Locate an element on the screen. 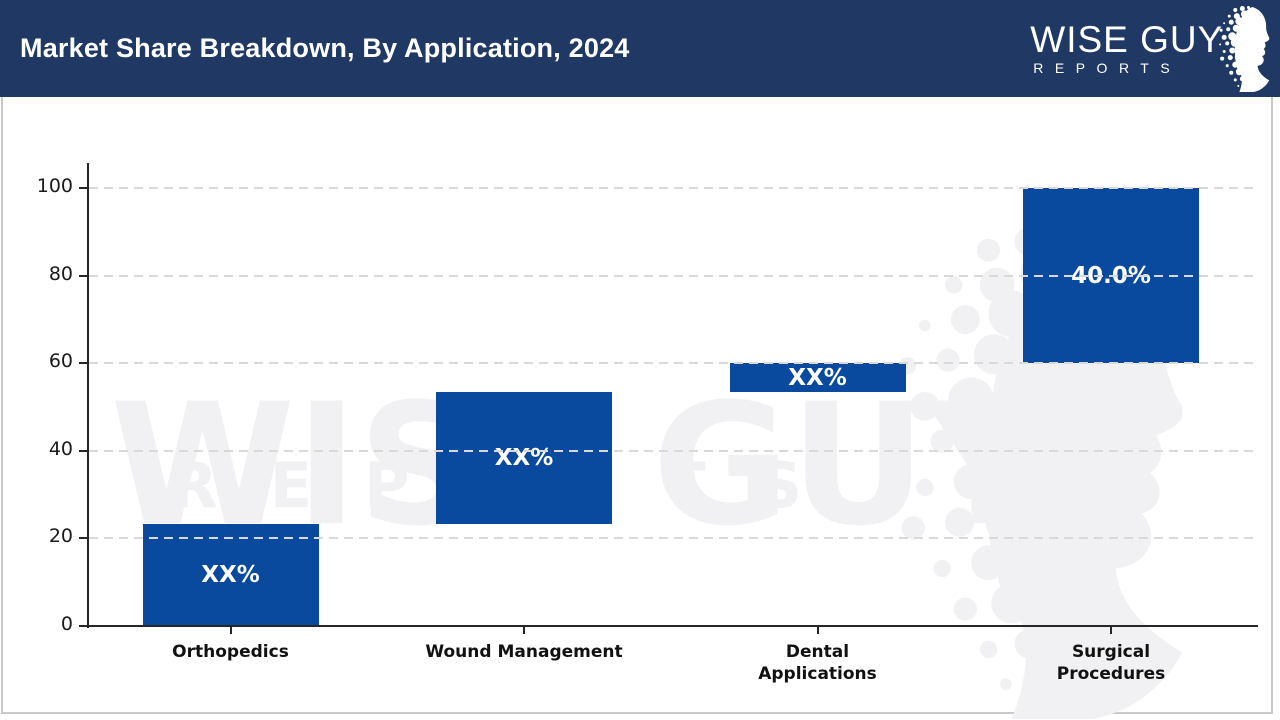 Image resolution: width=1280 pixels, height=720 pixels. x-category-label: Orthopedics is located at coordinates (230, 652).